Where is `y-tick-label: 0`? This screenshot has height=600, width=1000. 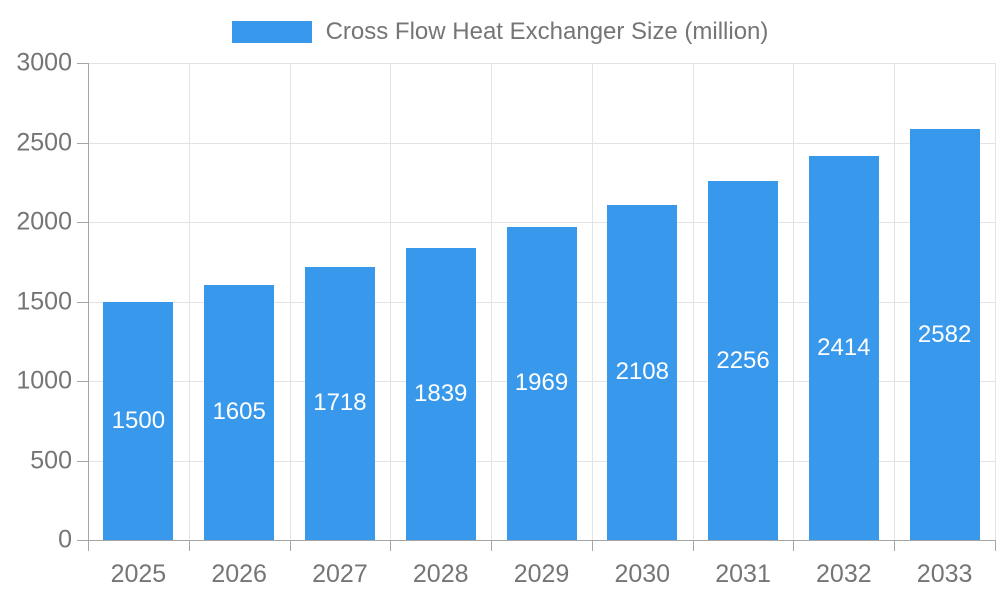 y-tick-label: 0 is located at coordinates (65, 539).